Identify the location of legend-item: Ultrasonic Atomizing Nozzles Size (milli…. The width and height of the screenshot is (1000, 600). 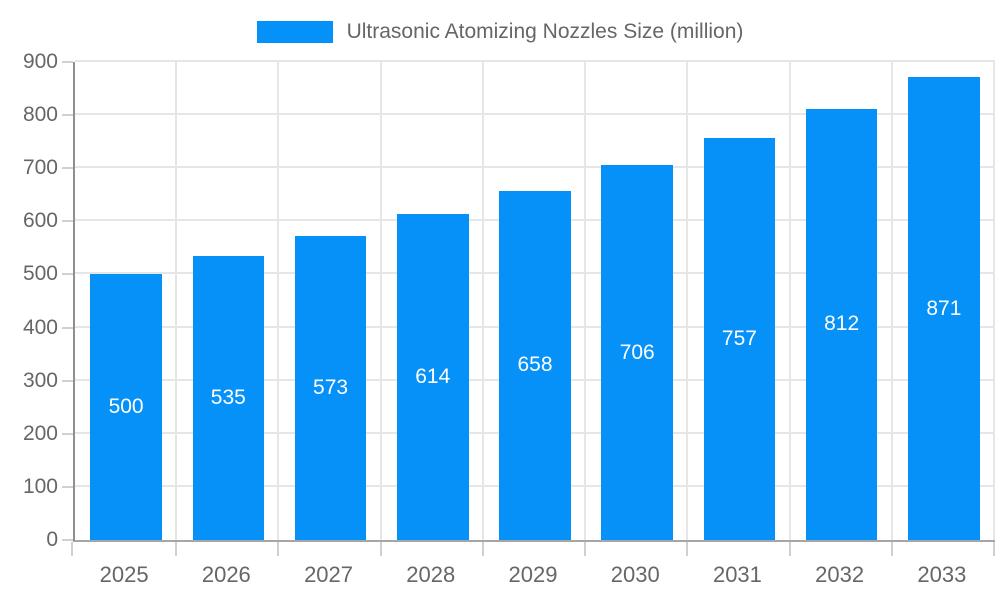
(500, 32).